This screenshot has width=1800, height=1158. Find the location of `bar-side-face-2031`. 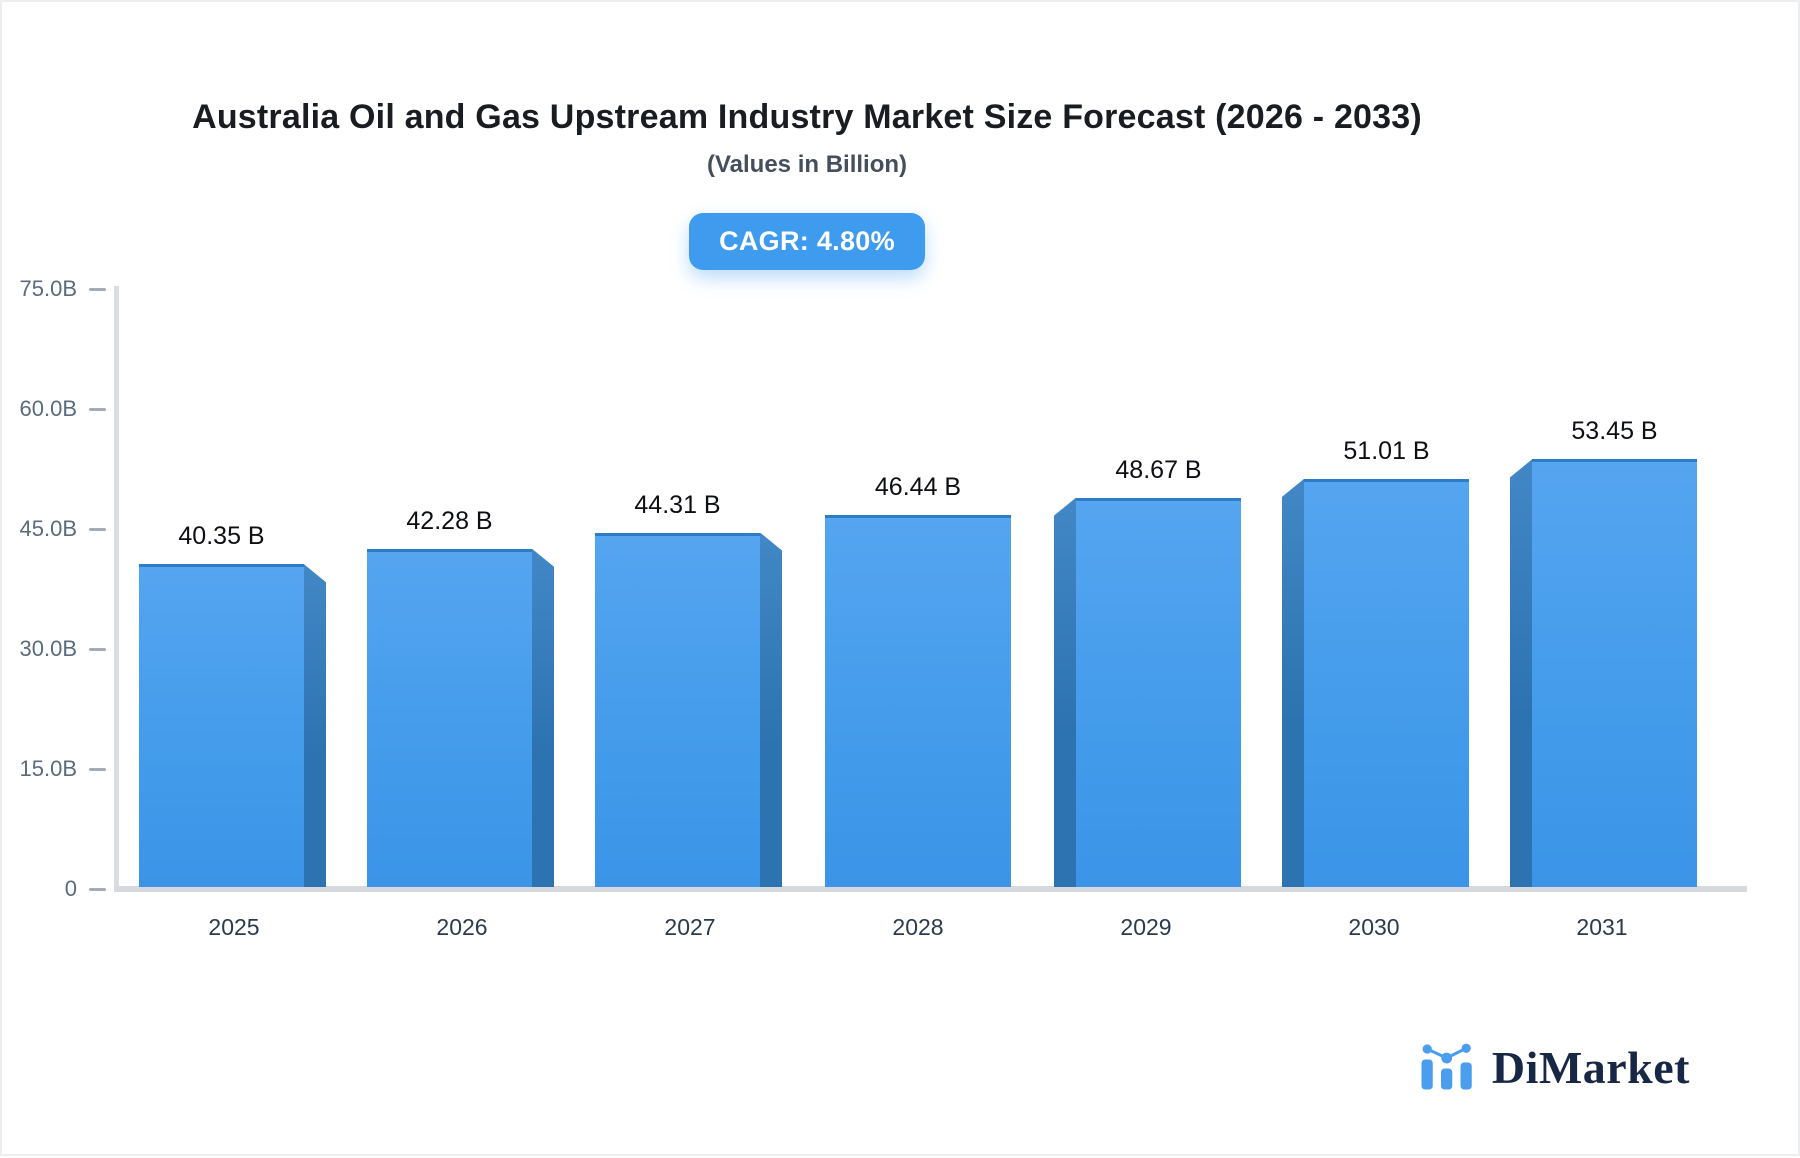

bar-side-face-2031 is located at coordinates (1521, 673).